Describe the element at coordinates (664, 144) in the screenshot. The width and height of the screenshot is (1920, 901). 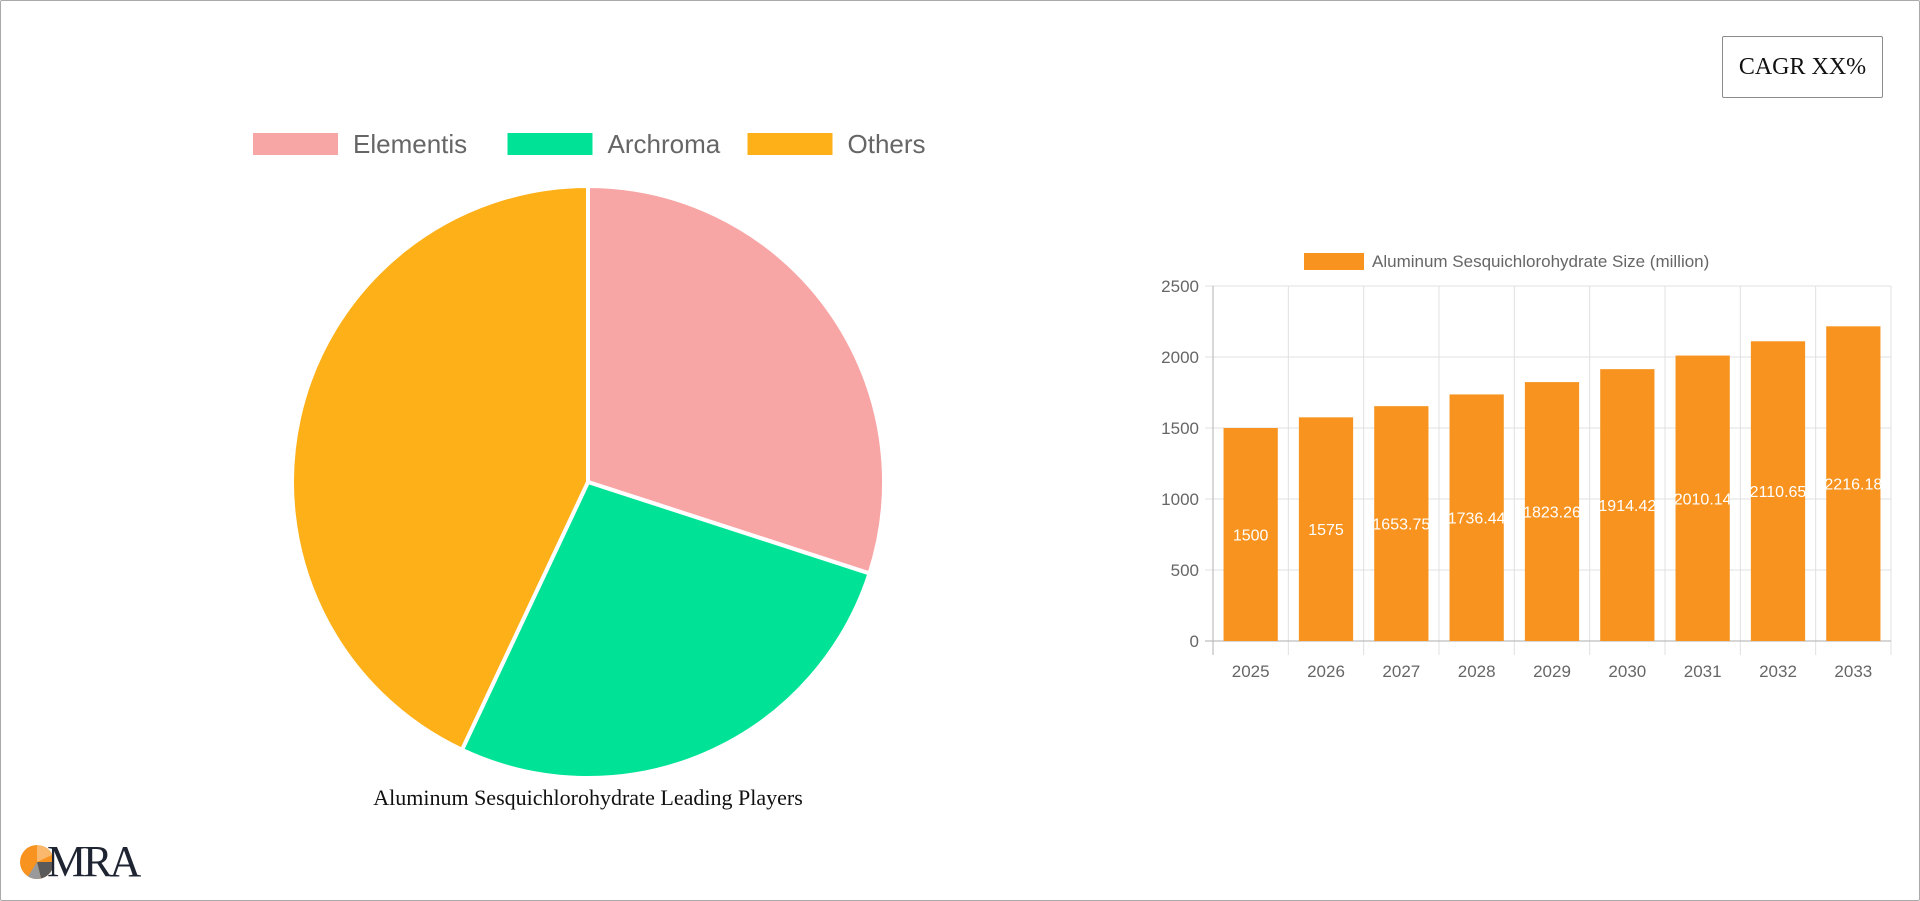
I see `pie-legend-label: Archroma` at that location.